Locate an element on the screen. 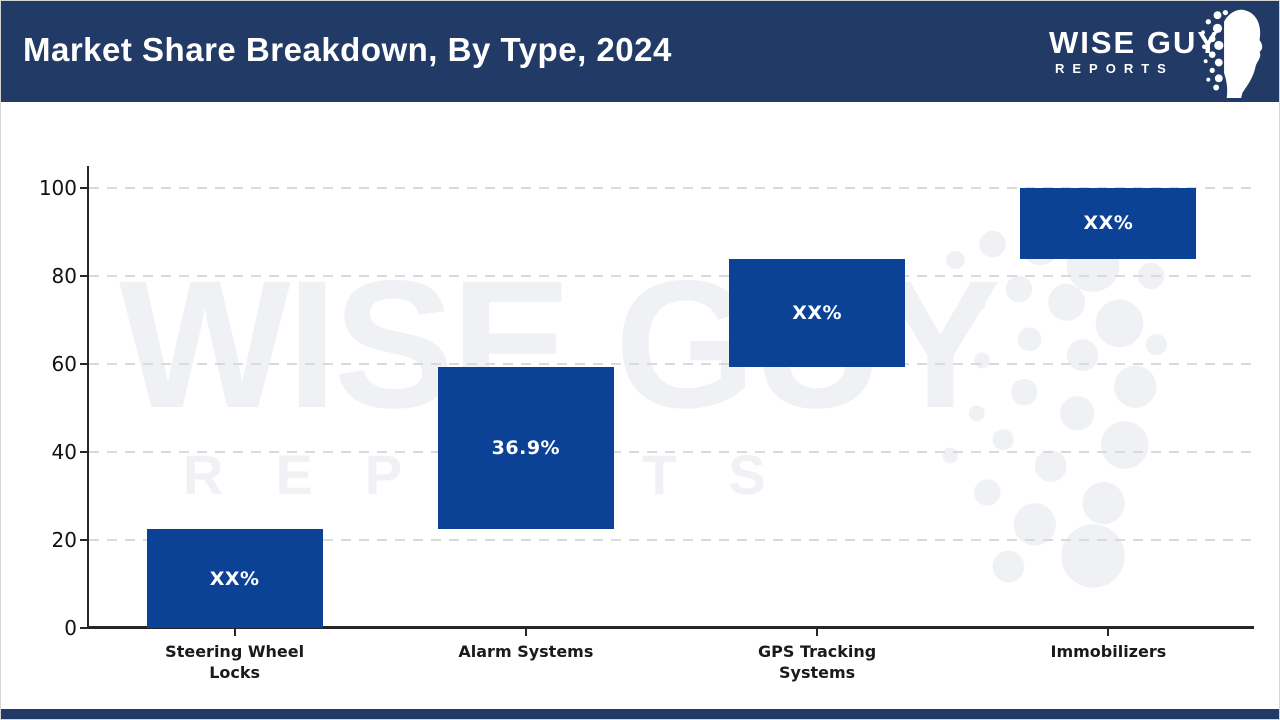  y-axis-spine is located at coordinates (88, 397).